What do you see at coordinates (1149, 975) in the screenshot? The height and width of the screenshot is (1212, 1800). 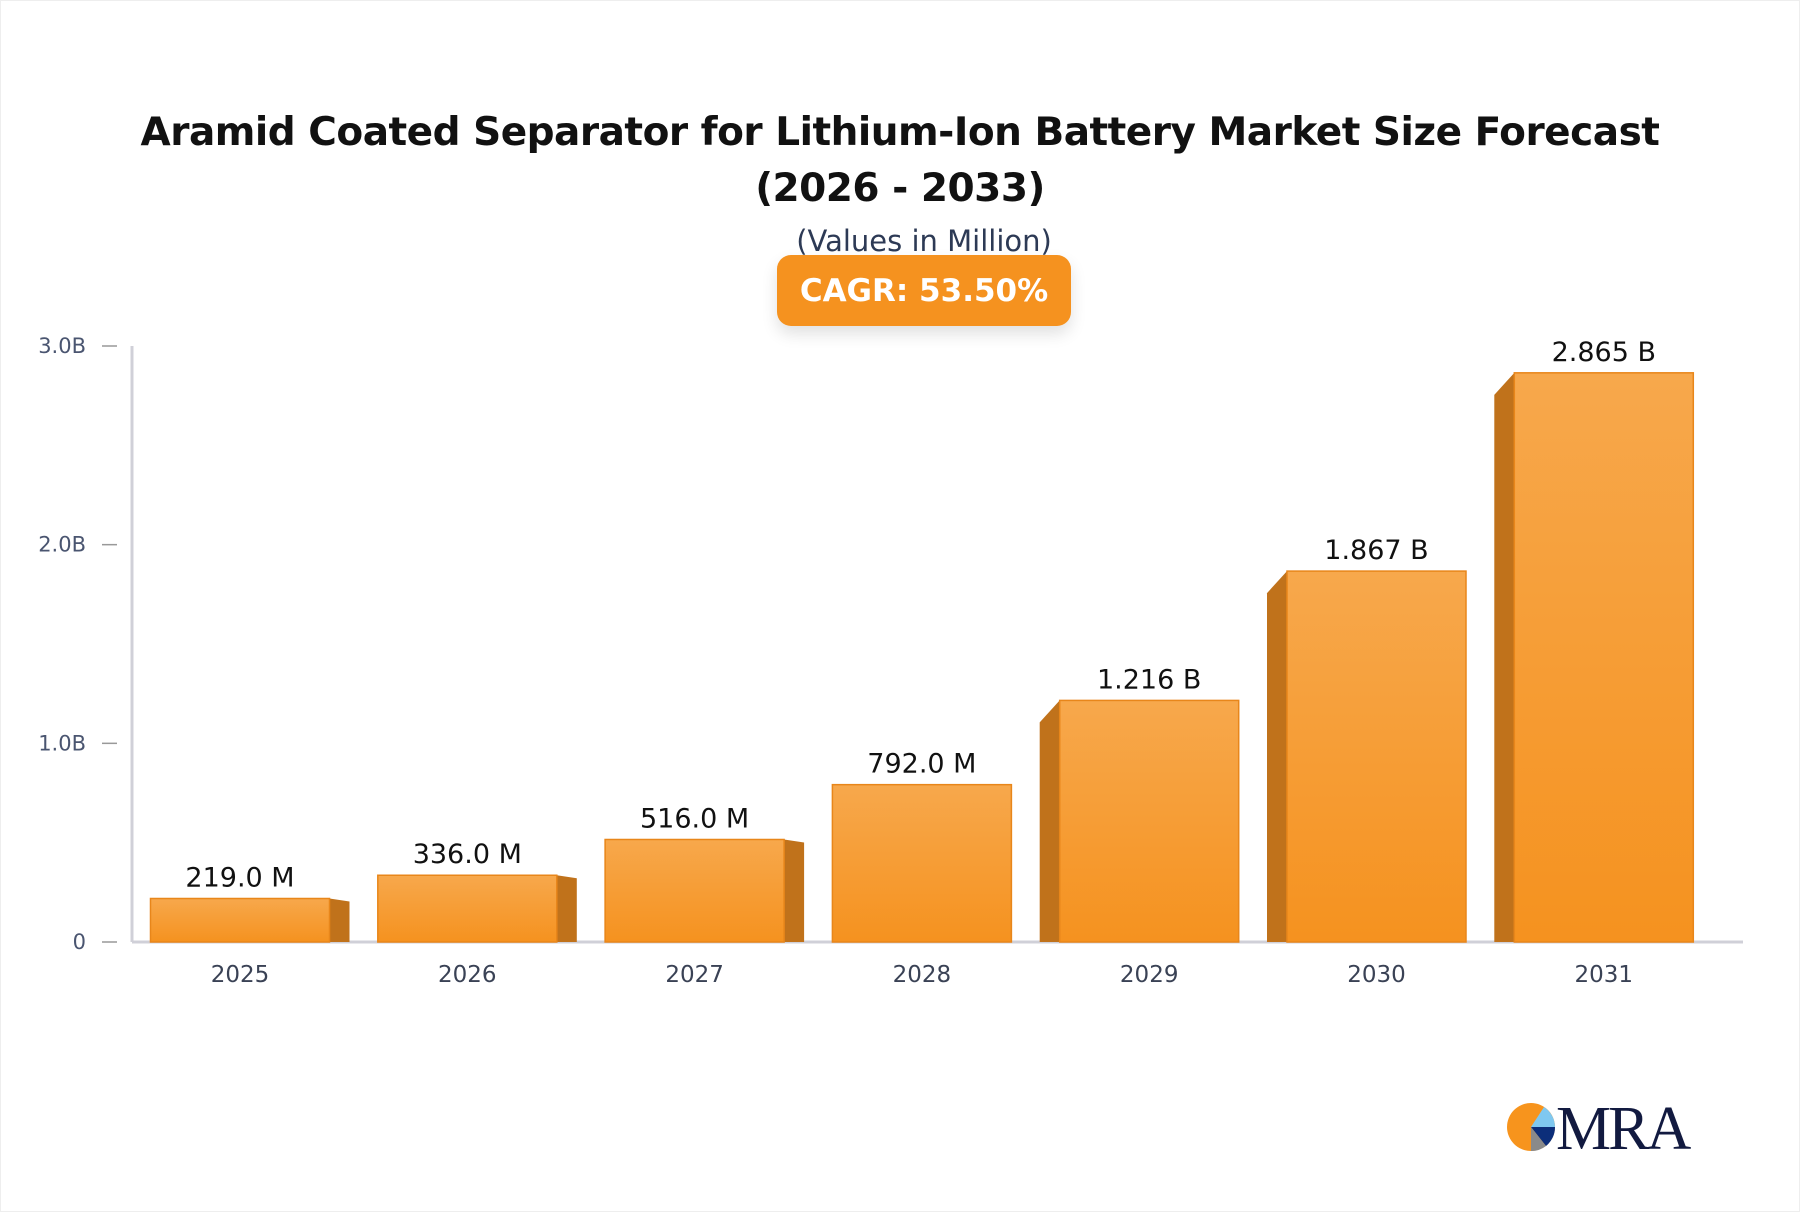 I see `x-tick-label: 2029` at bounding box center [1149, 975].